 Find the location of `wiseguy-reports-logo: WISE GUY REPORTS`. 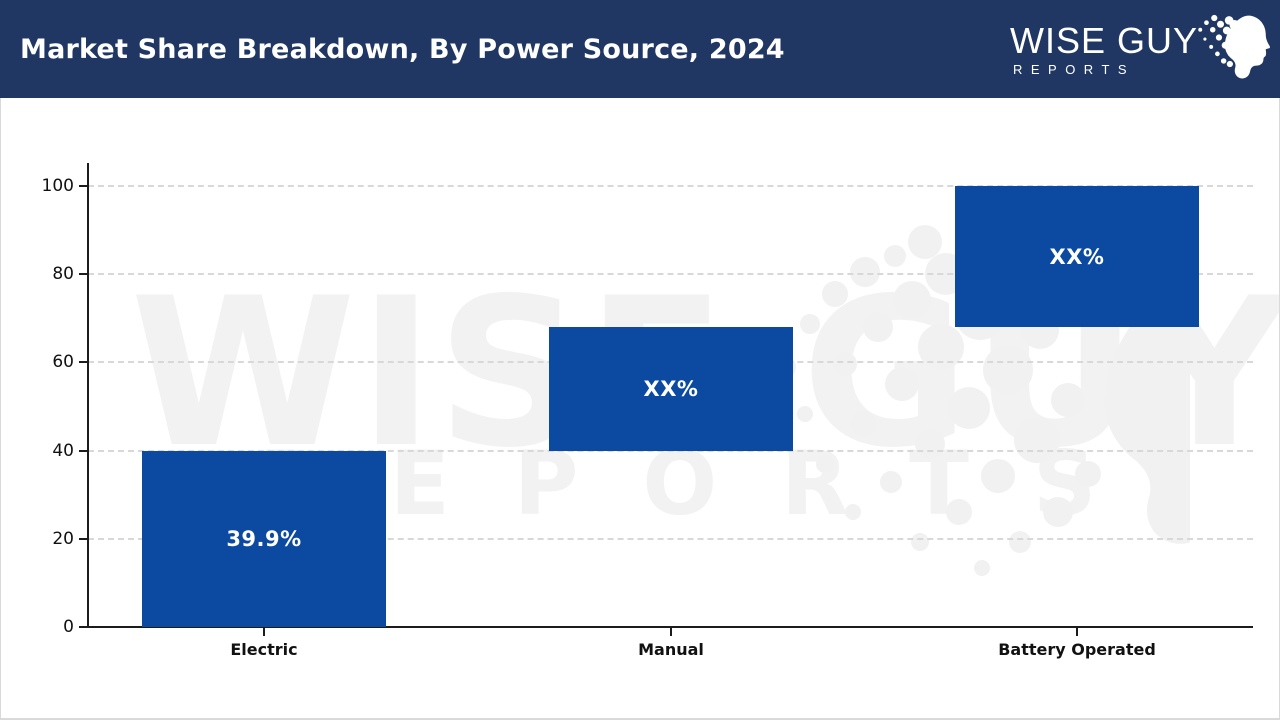

wiseguy-reports-logo: WISE GUY REPORTS is located at coordinates (1141, 50).